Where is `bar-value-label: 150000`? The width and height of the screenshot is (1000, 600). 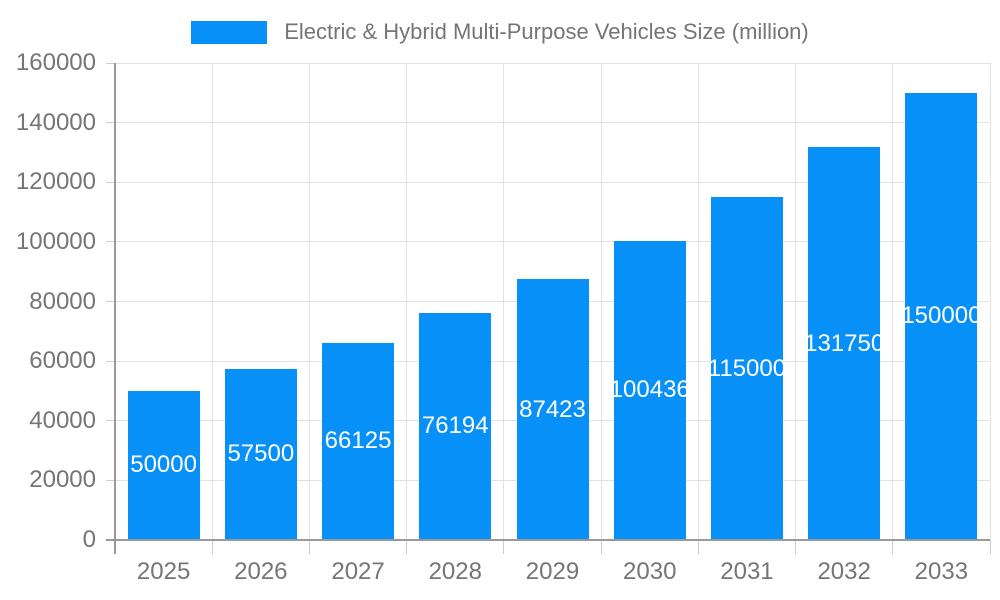
bar-value-label: 150000 is located at coordinates (941, 316).